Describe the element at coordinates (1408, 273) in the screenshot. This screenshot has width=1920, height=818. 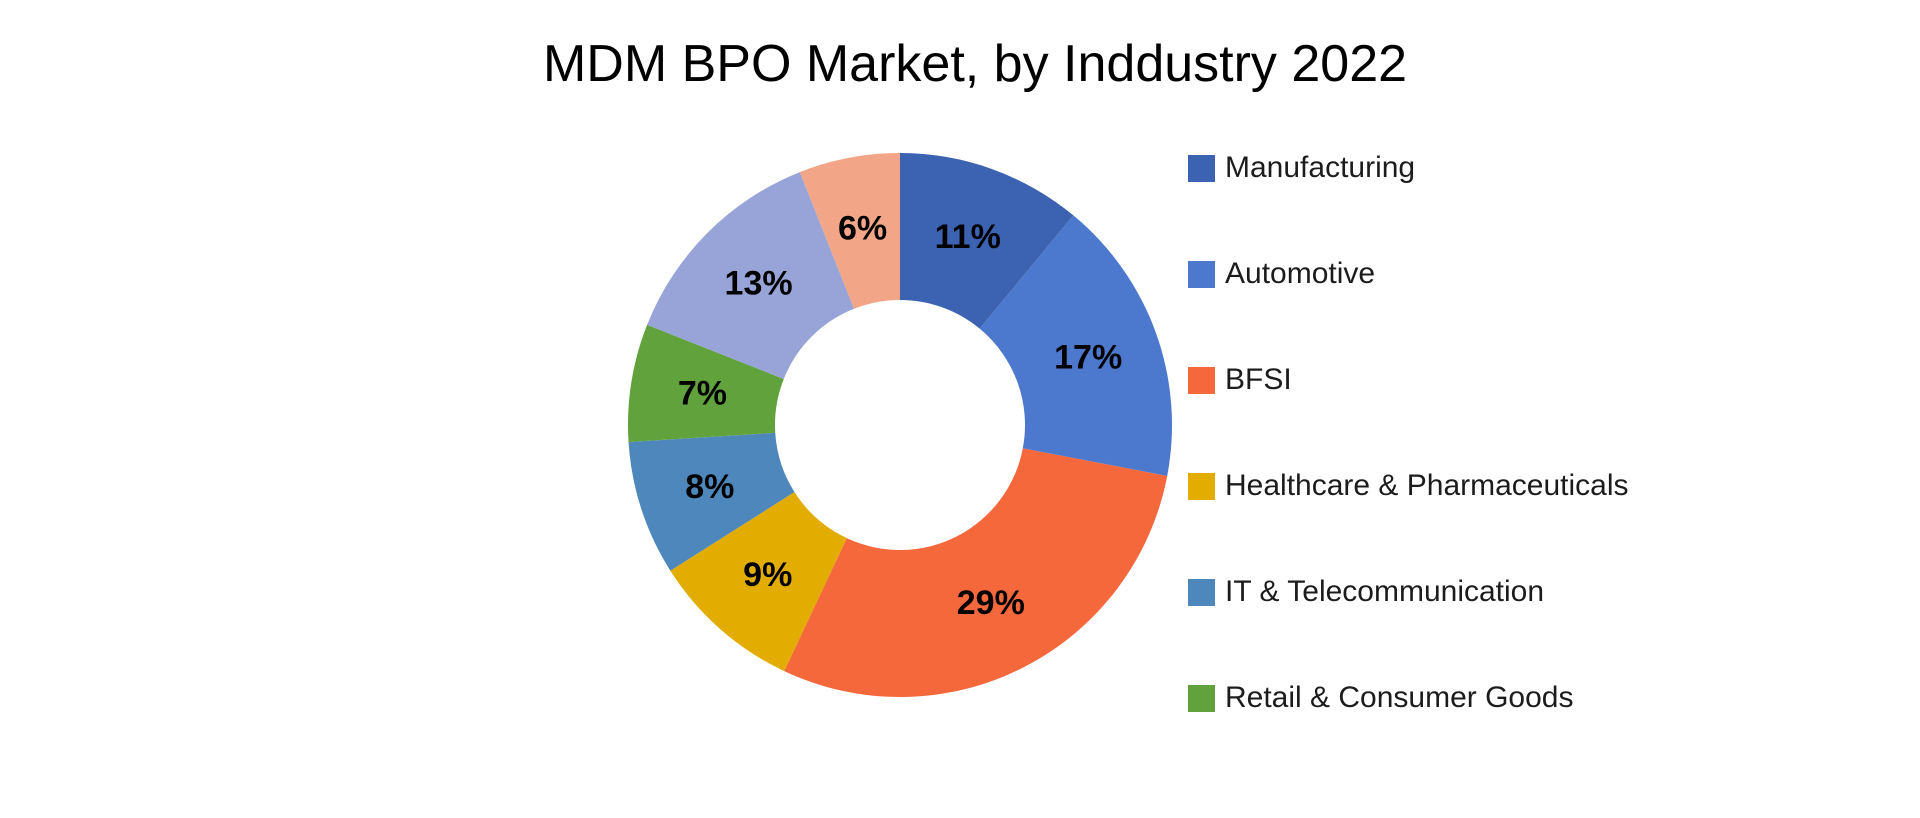
I see `legend-item-1: Automotive` at that location.